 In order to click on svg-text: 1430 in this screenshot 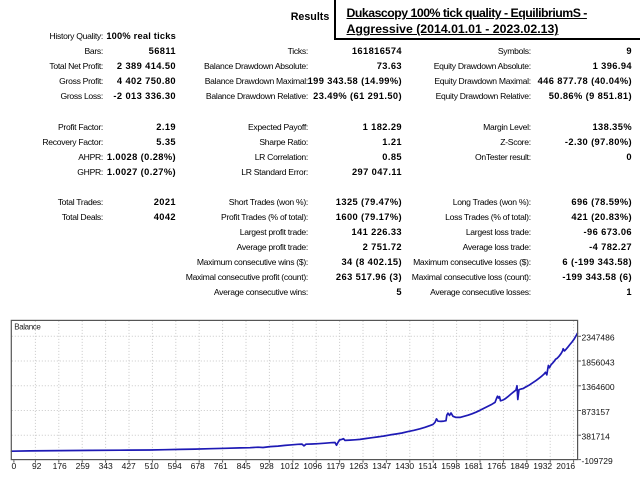, I will do `click(404, 466)`.